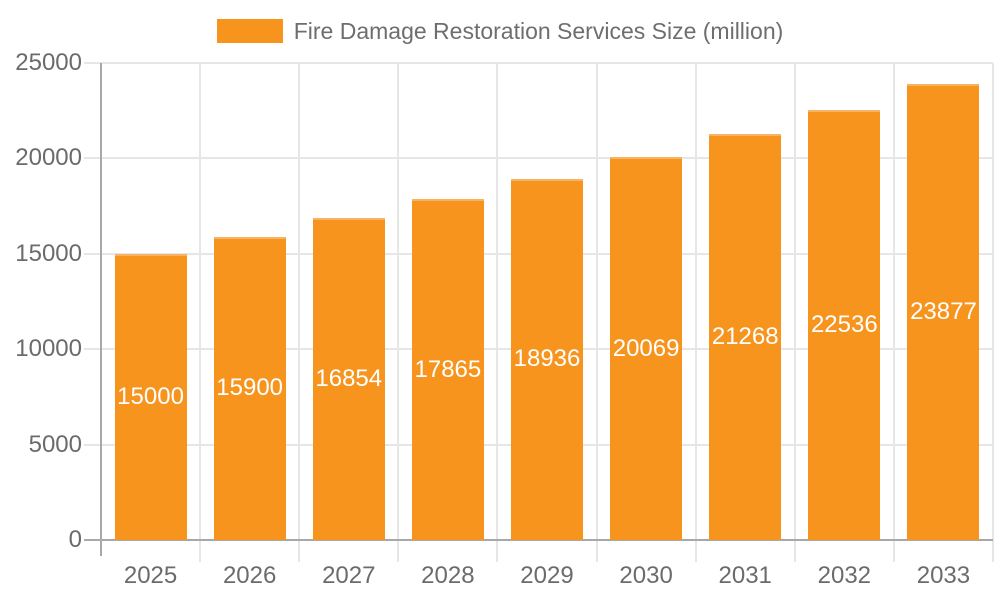  I want to click on x-tick-label: 2029, so click(547, 575).